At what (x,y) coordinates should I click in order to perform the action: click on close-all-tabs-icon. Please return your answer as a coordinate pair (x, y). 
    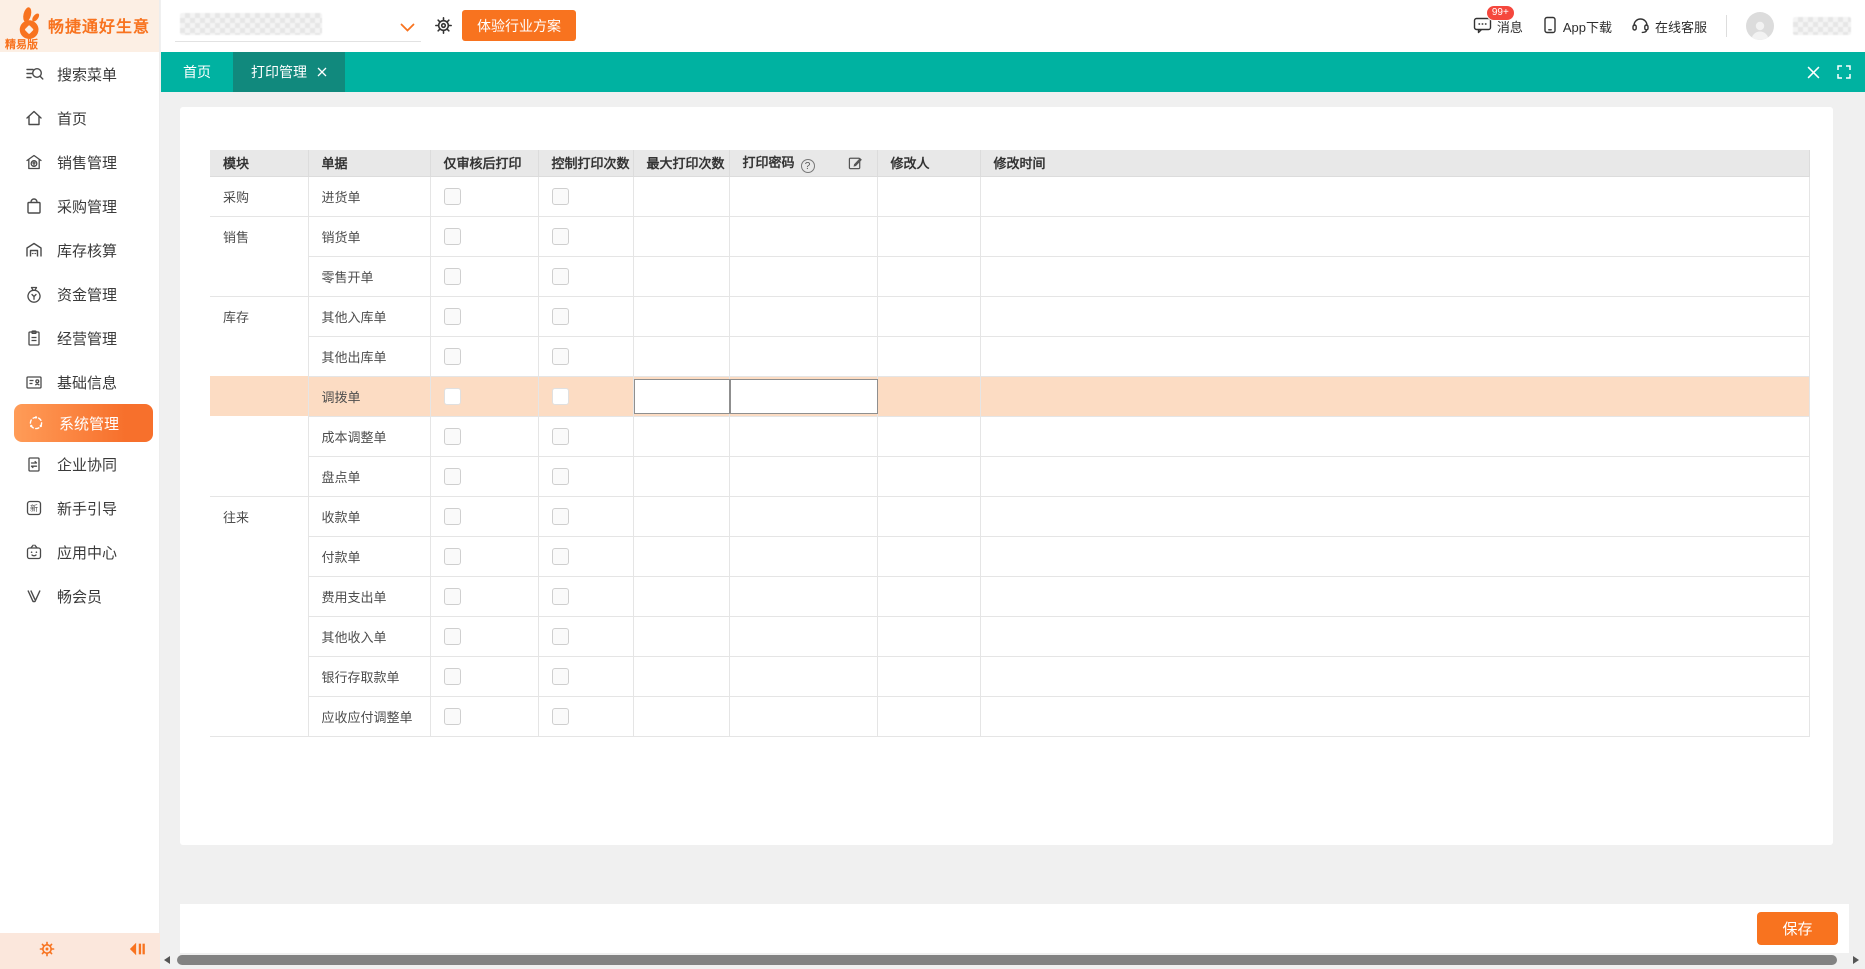
    Looking at the image, I should click on (1813, 72).